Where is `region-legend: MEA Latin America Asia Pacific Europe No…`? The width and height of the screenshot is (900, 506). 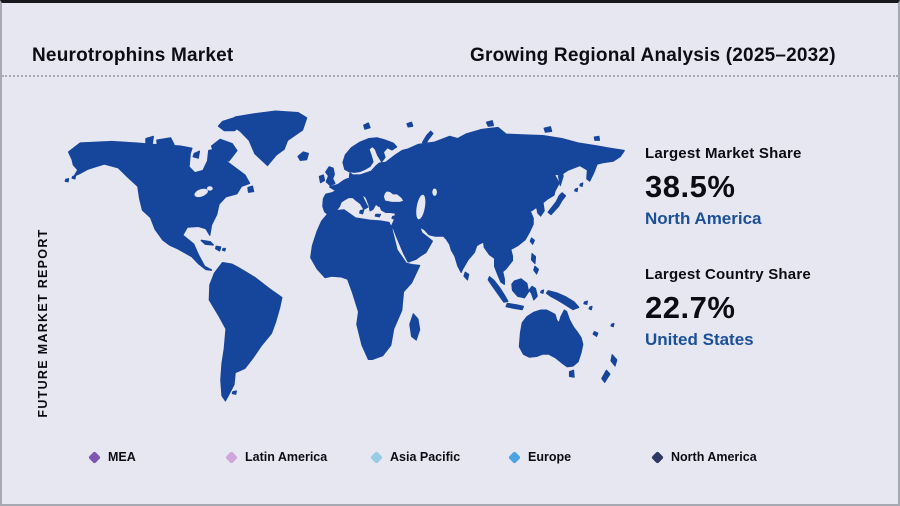 region-legend: MEA Latin America Asia Pacific Europe No… is located at coordinates (450, 460).